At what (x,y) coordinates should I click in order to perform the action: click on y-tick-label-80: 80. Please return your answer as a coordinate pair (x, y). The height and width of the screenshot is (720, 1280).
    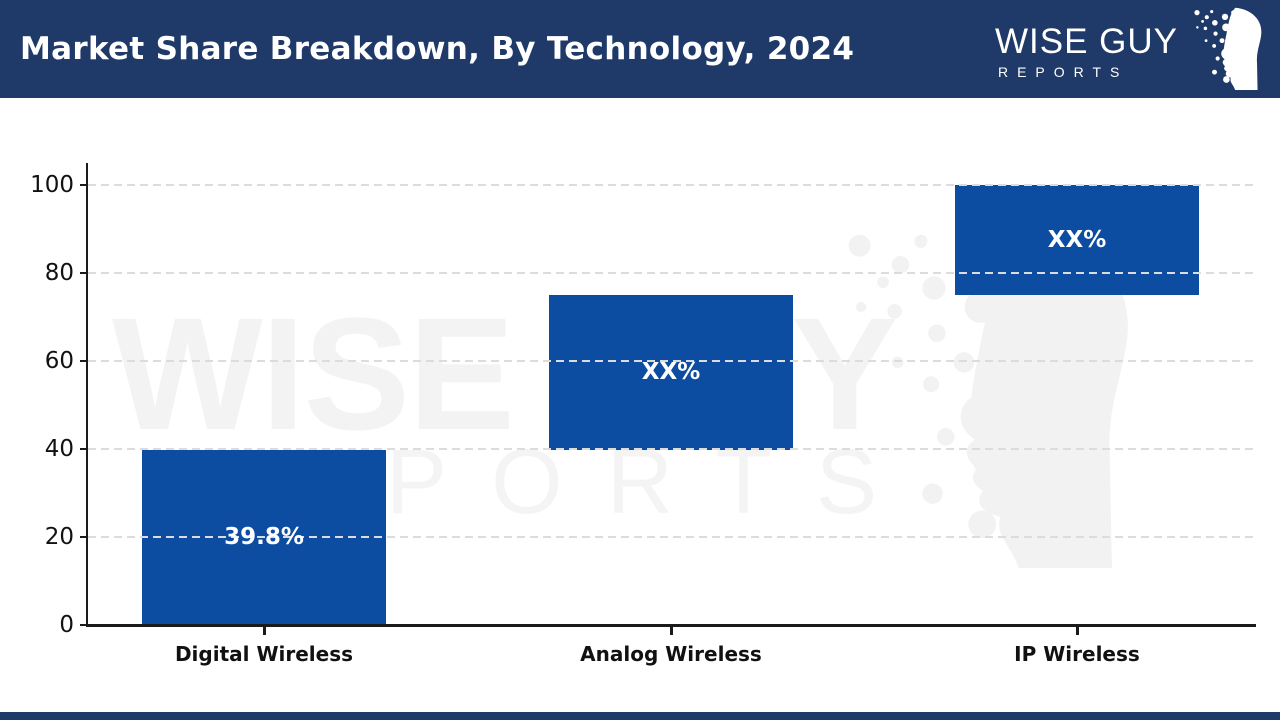
    Looking at the image, I should click on (59, 273).